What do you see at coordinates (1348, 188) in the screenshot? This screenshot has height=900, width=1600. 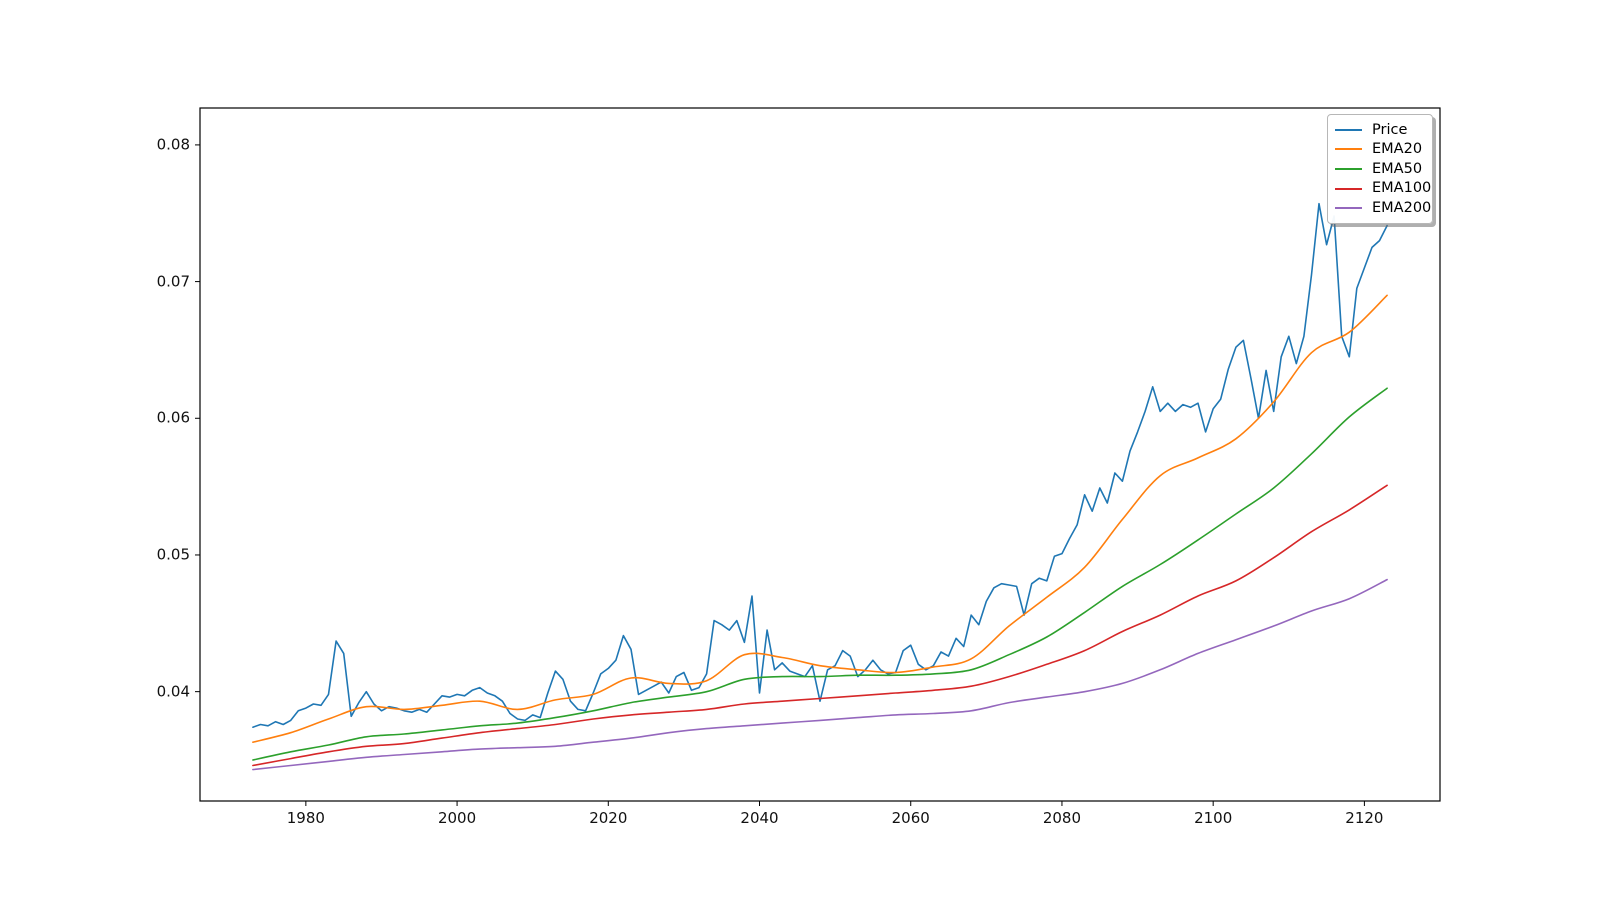 I see `ema100-legend-swatch-icon` at bounding box center [1348, 188].